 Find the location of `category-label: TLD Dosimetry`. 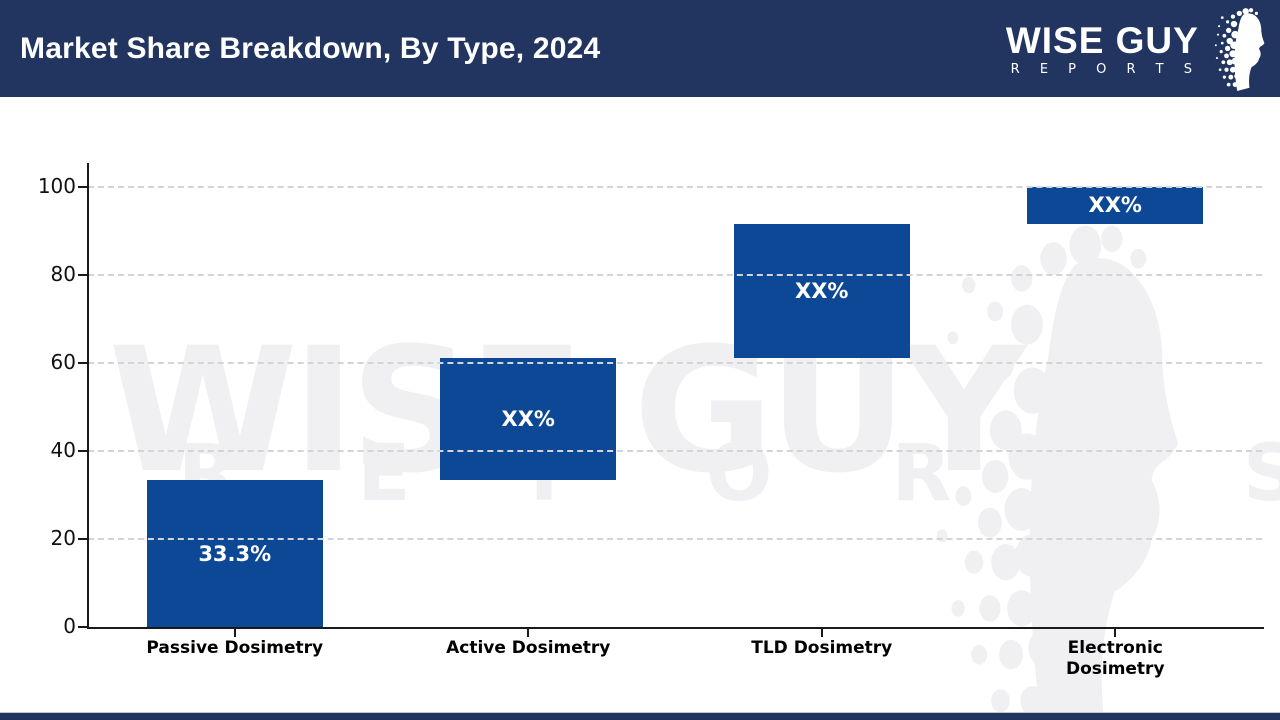

category-label: TLD Dosimetry is located at coordinates (822, 648).